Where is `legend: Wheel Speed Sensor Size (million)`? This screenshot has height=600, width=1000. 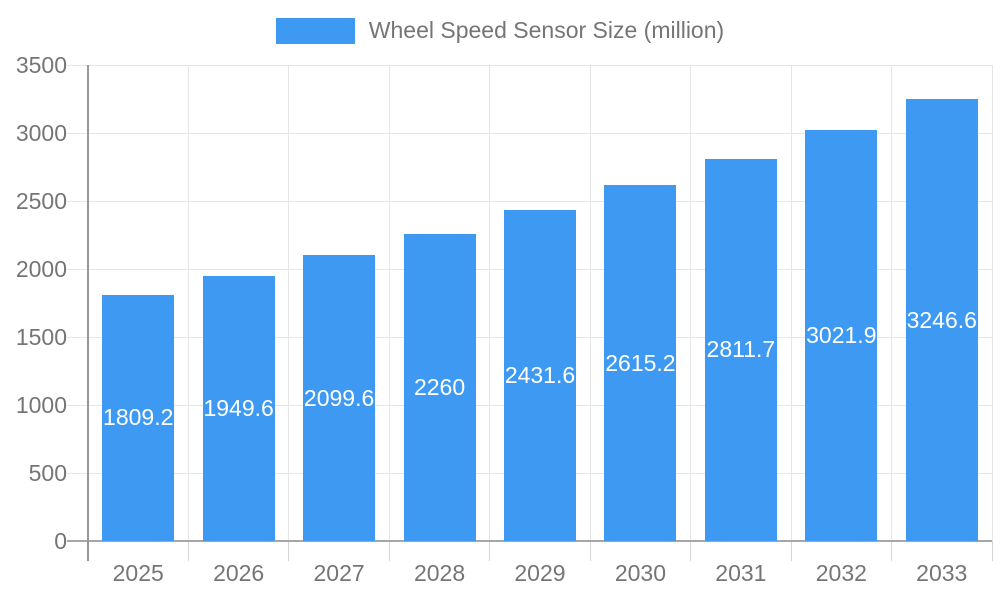 legend: Wheel Speed Sensor Size (million) is located at coordinates (500, 30).